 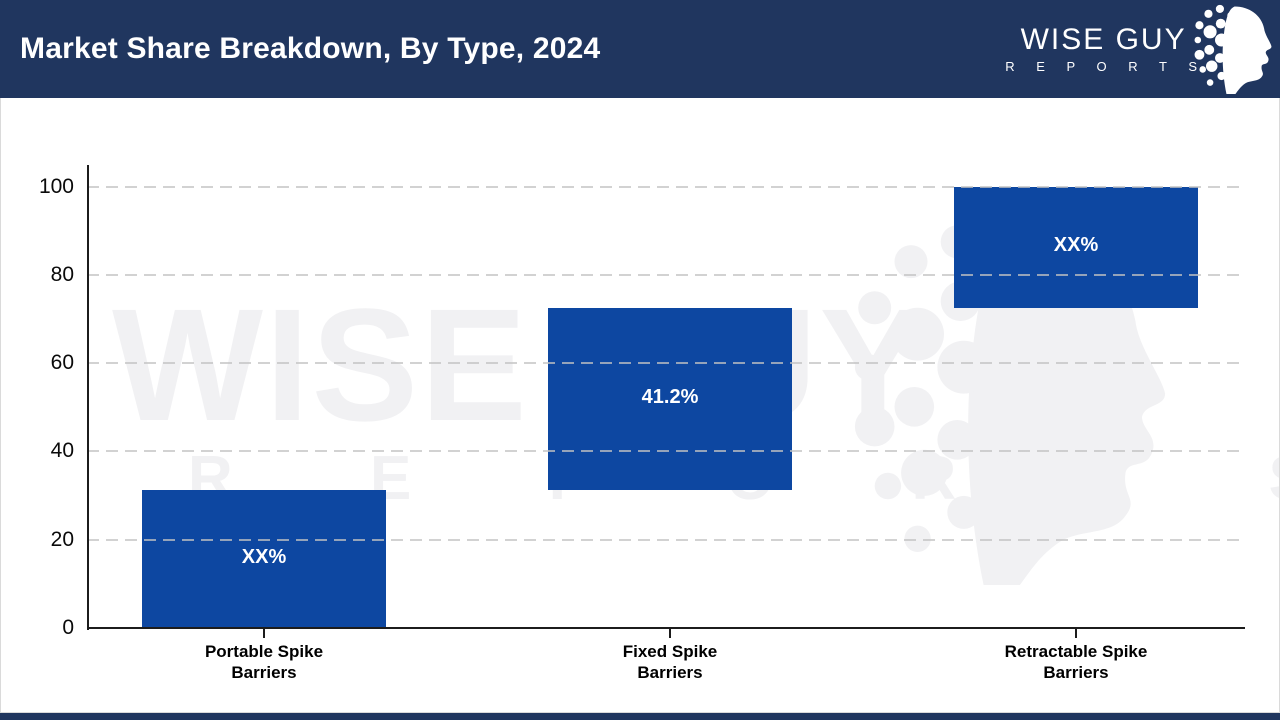 I want to click on y-tick-label: 40, so click(x=62, y=451).